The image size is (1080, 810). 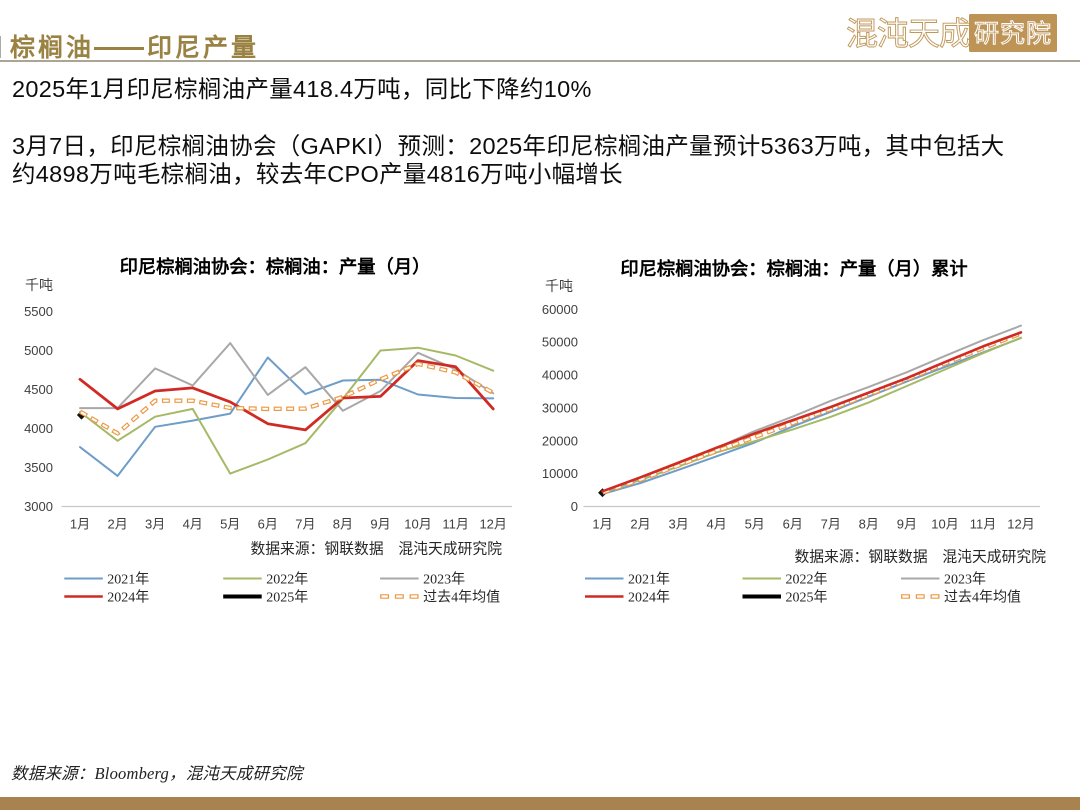 What do you see at coordinates (1013, 34) in the screenshot?
I see `svg-text: 研究院` at bounding box center [1013, 34].